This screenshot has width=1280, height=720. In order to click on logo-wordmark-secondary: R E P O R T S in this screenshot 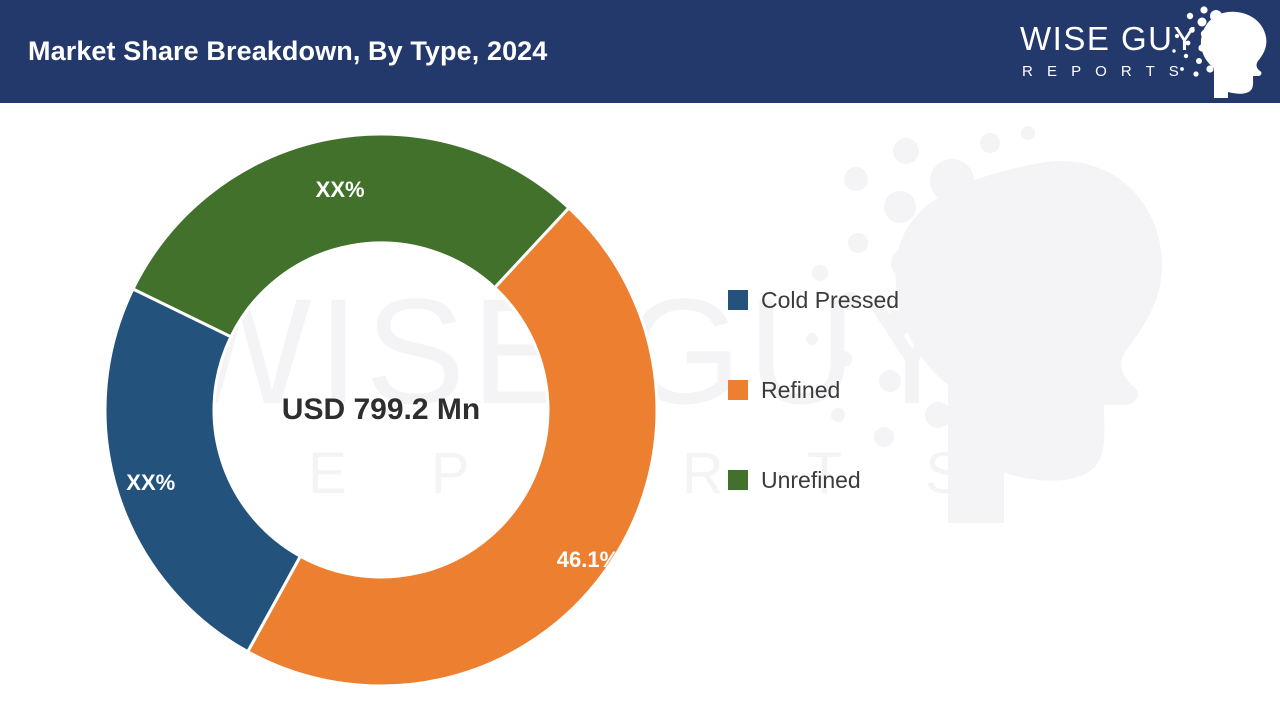, I will do `click(1103, 71)`.